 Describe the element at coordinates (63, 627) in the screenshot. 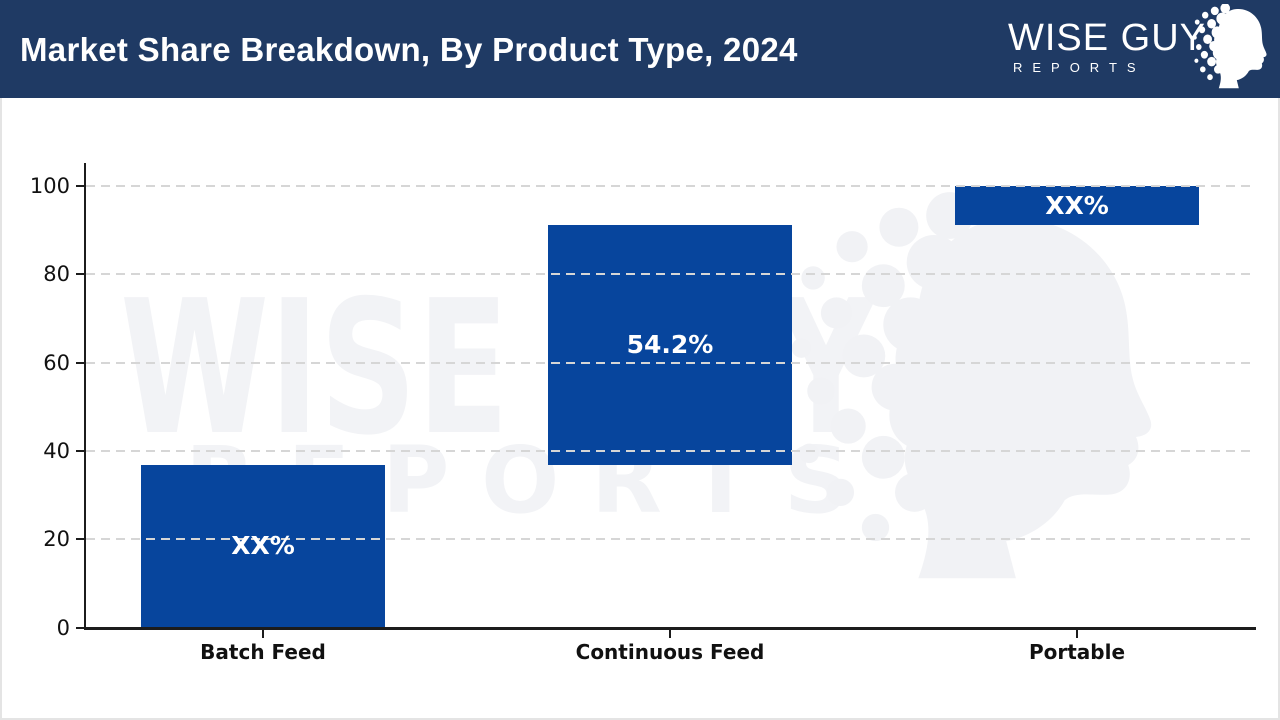

I see `y-tick-label-0: 0` at that location.